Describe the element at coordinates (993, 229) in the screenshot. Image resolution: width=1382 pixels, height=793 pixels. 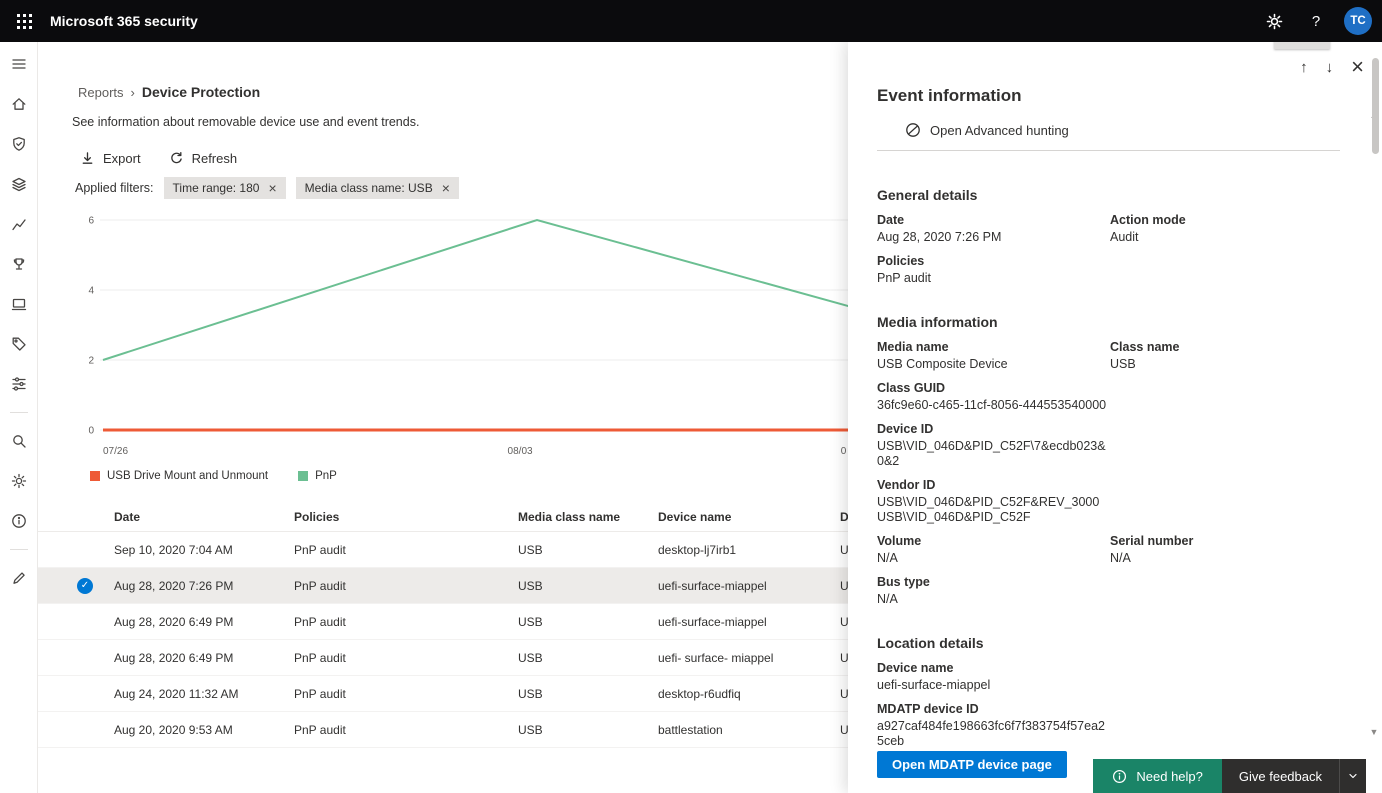
I see `field: Date Aug 28, 2020 7:26 PM` at that location.